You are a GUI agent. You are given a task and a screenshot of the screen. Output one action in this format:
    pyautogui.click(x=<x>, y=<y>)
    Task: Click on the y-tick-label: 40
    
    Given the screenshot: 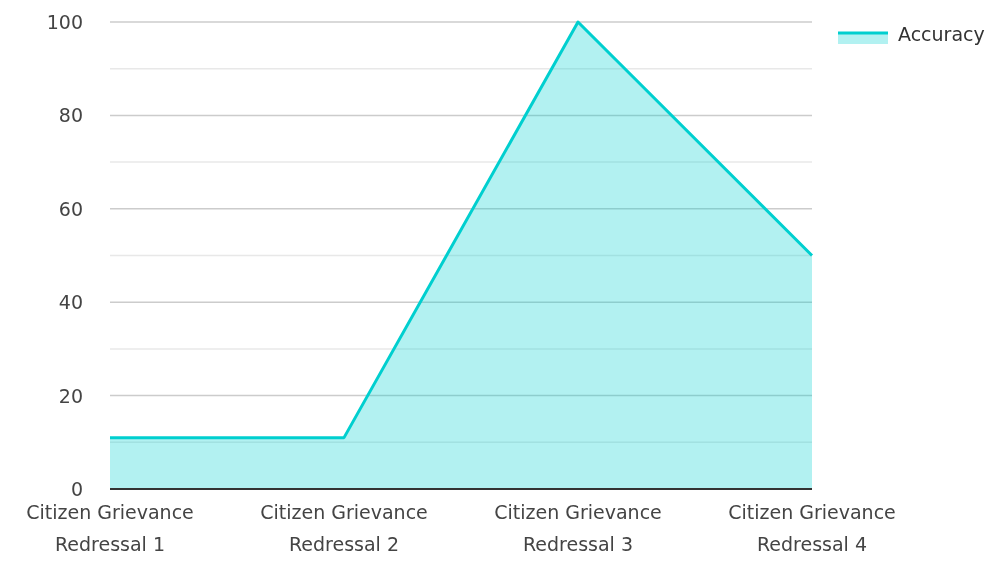 What is the action you would take?
    pyautogui.click(x=70, y=302)
    